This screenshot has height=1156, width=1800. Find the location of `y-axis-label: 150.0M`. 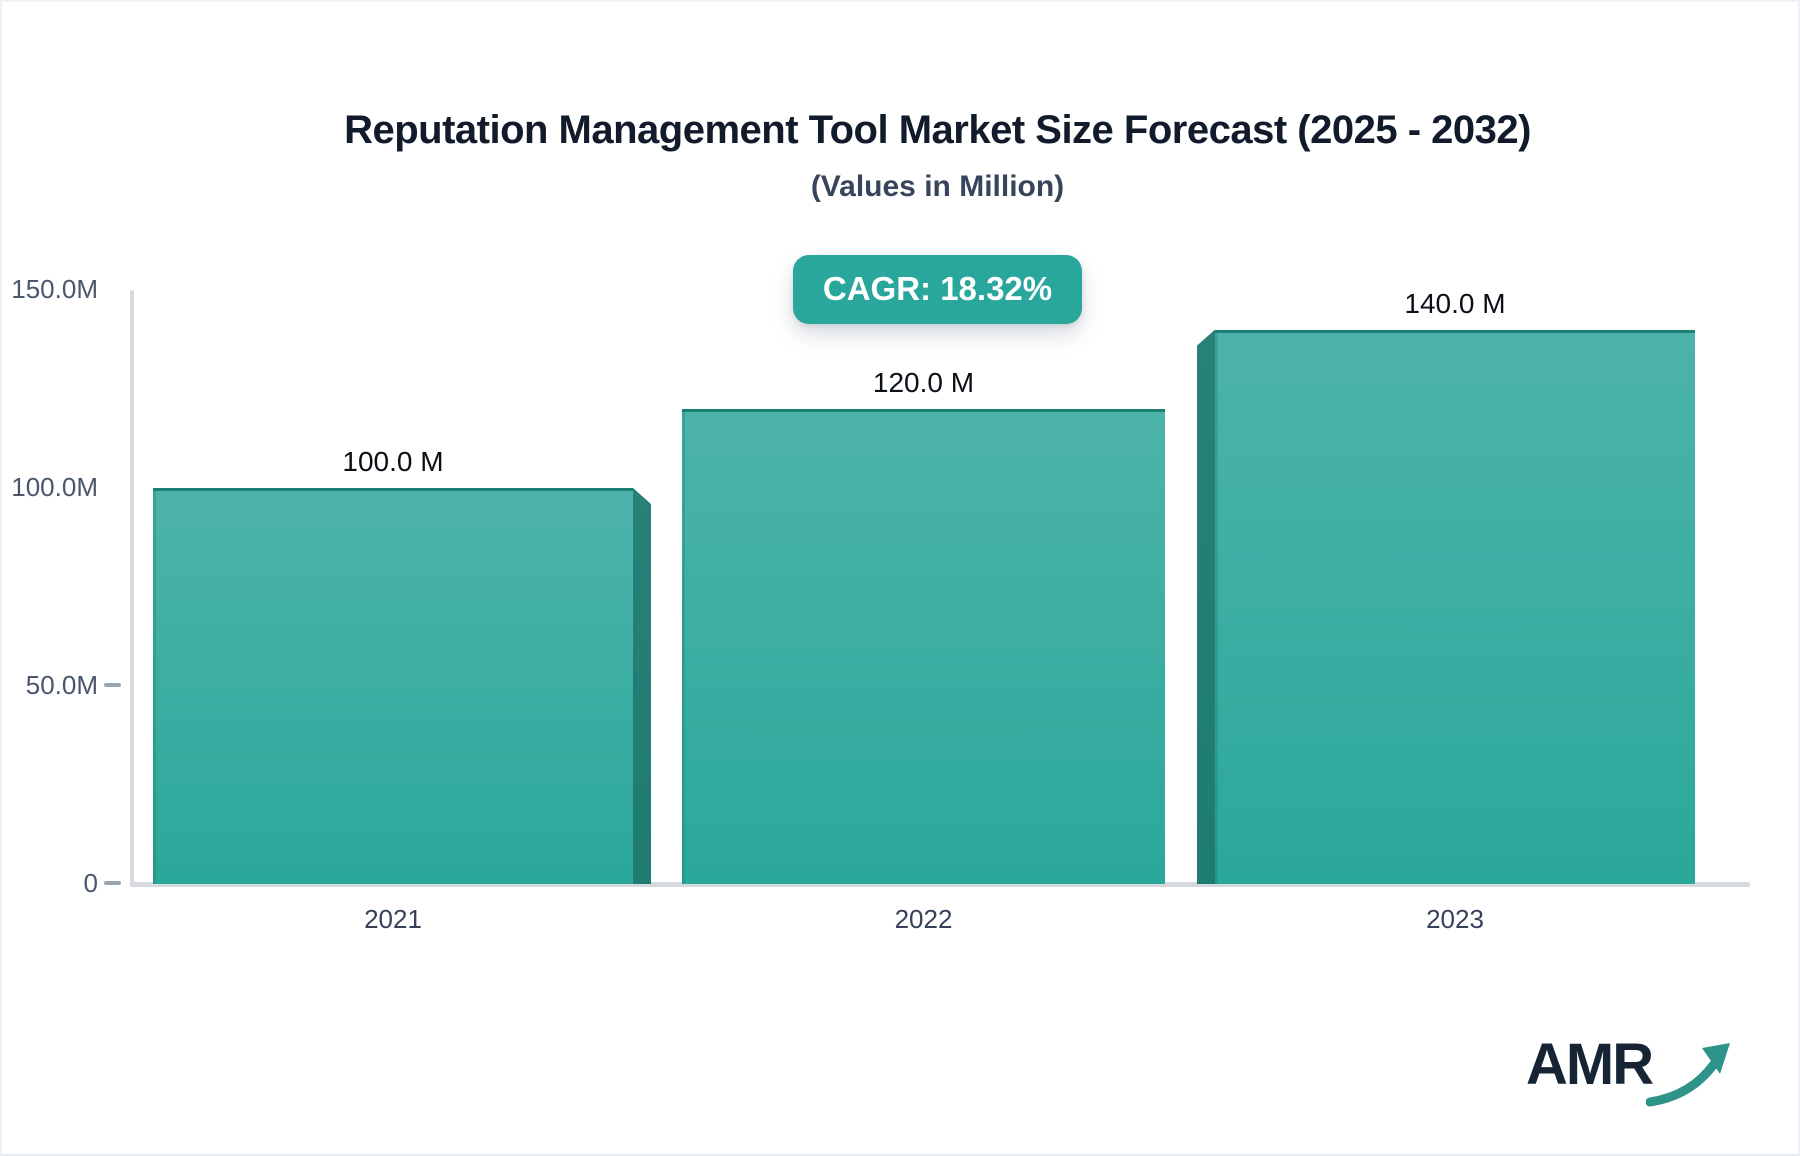

y-axis-label: 150.0M is located at coordinates (54, 289).